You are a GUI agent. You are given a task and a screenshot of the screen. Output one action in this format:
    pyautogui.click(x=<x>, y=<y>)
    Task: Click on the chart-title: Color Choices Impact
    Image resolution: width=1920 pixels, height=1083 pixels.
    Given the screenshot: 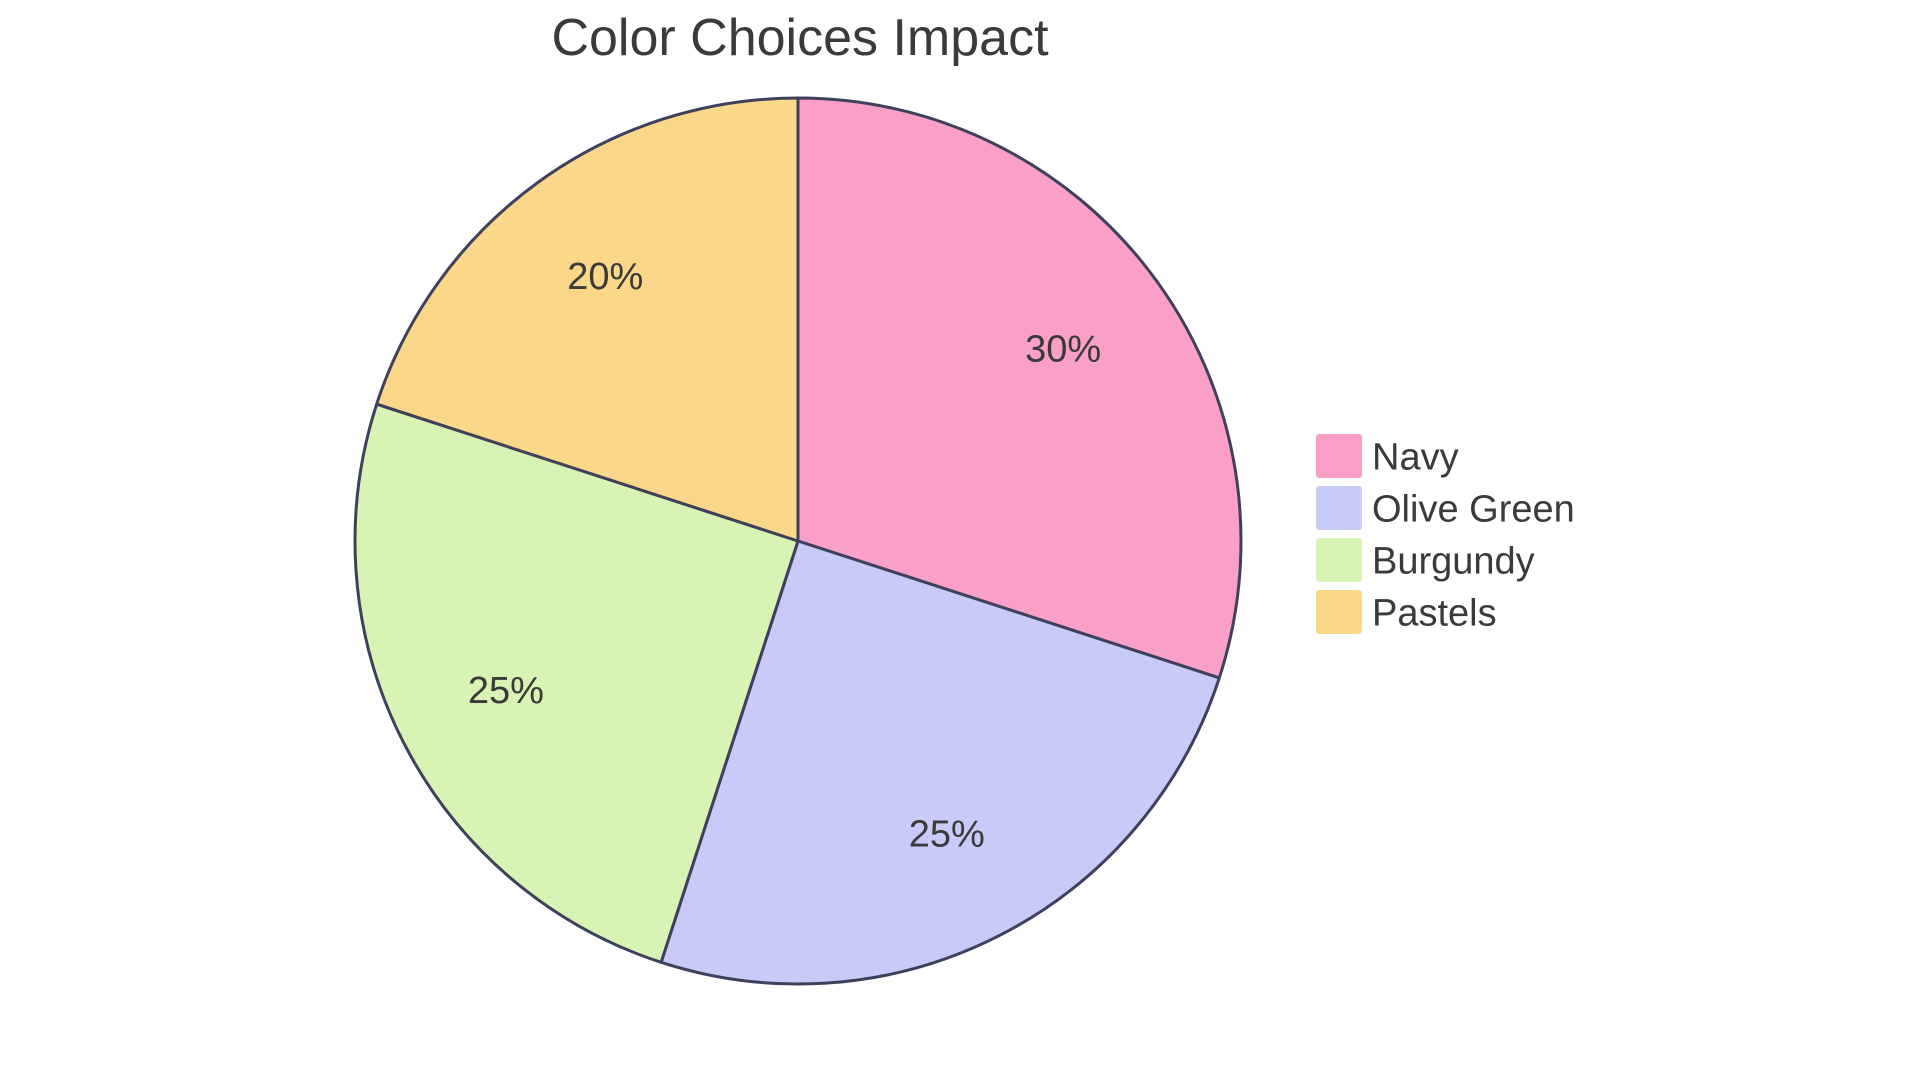 What is the action you would take?
    pyautogui.click(x=800, y=38)
    